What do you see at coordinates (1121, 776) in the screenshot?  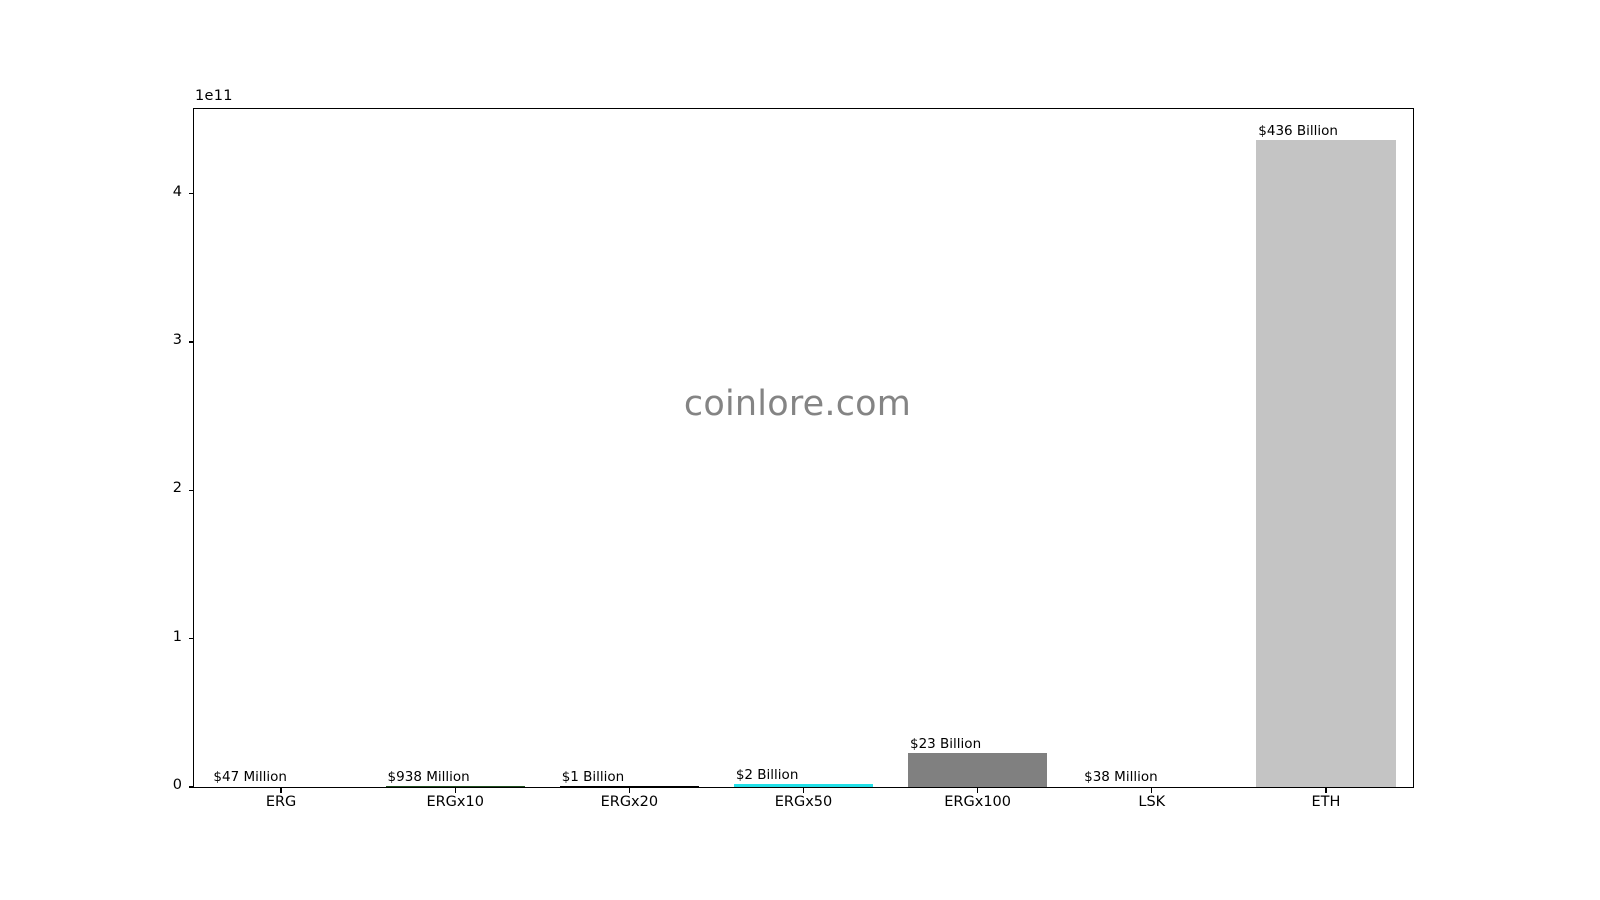 I see `bar-value-label-LSK: $38 Million` at bounding box center [1121, 776].